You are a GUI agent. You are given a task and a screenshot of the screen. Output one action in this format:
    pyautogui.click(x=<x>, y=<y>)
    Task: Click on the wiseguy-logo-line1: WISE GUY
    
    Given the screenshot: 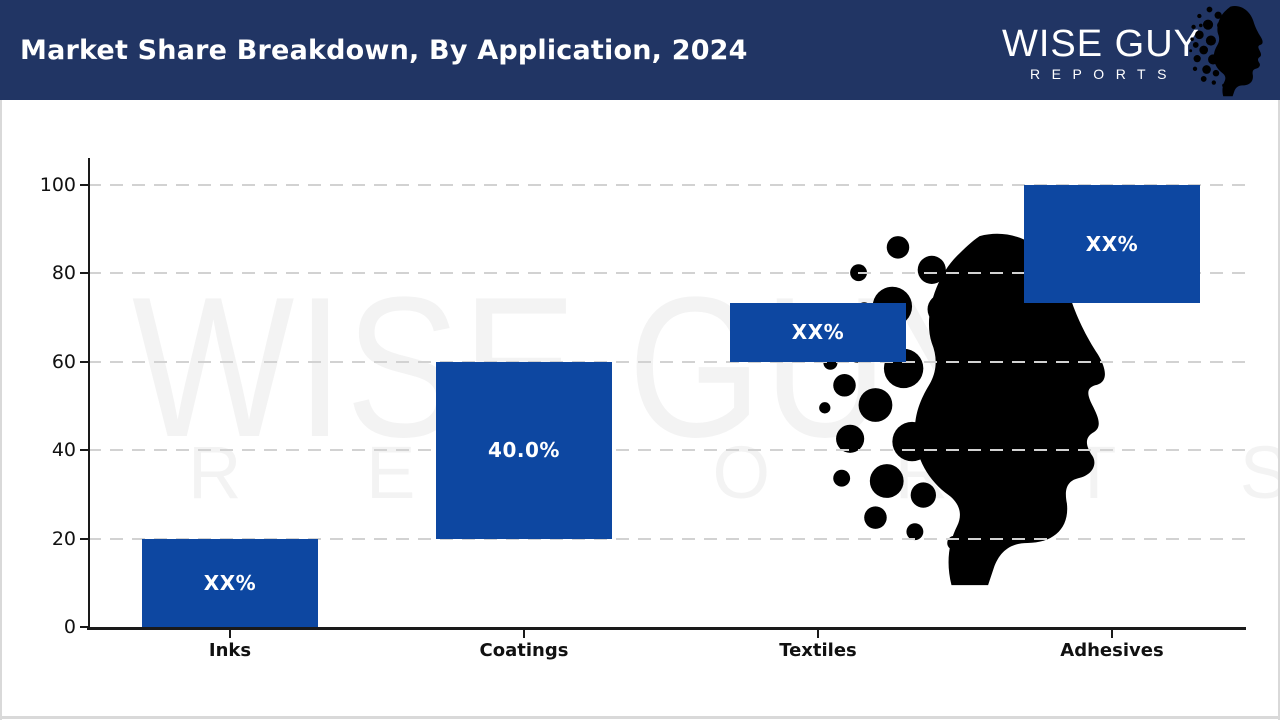 What is the action you would take?
    pyautogui.click(x=1100, y=44)
    